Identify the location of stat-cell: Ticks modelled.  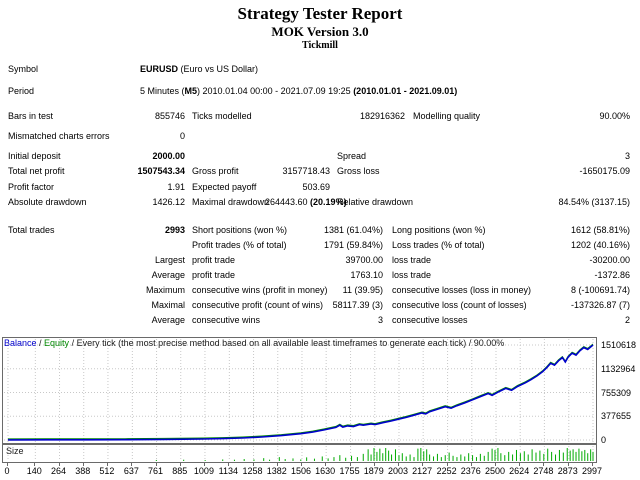
(222, 116).